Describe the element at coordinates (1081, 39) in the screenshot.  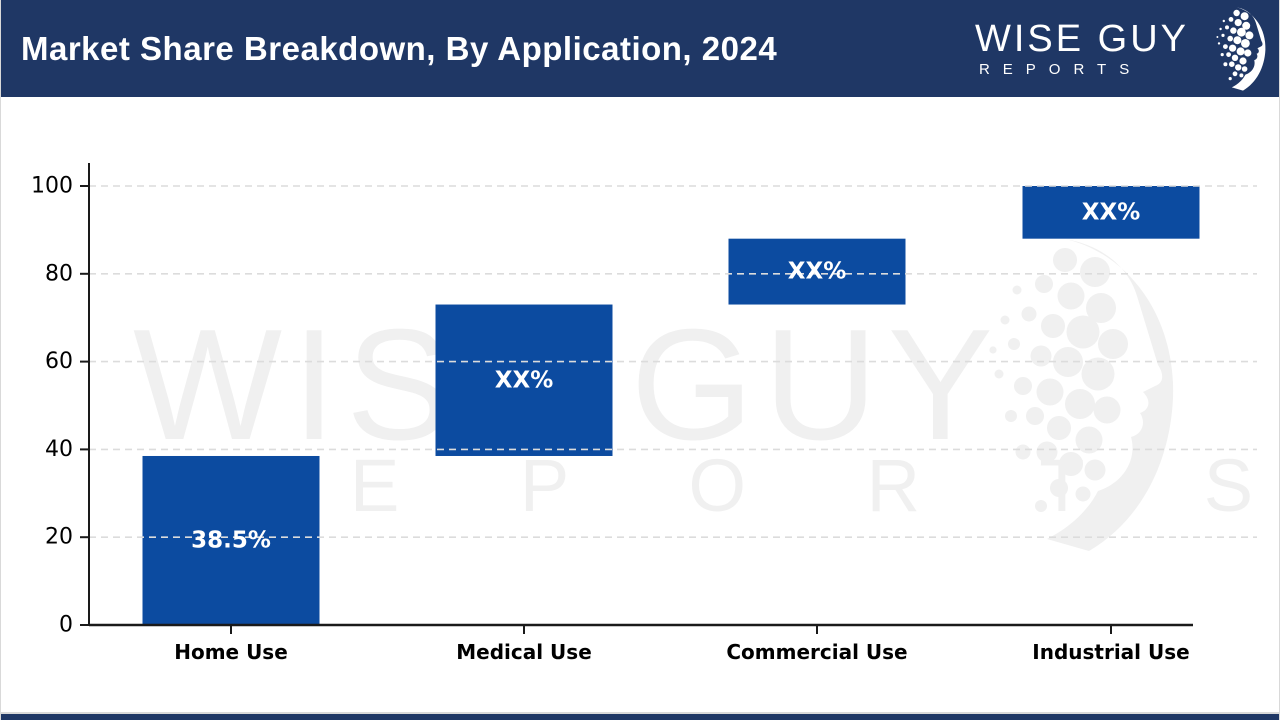
I see `logo-wordmark: WISE GUY` at that location.